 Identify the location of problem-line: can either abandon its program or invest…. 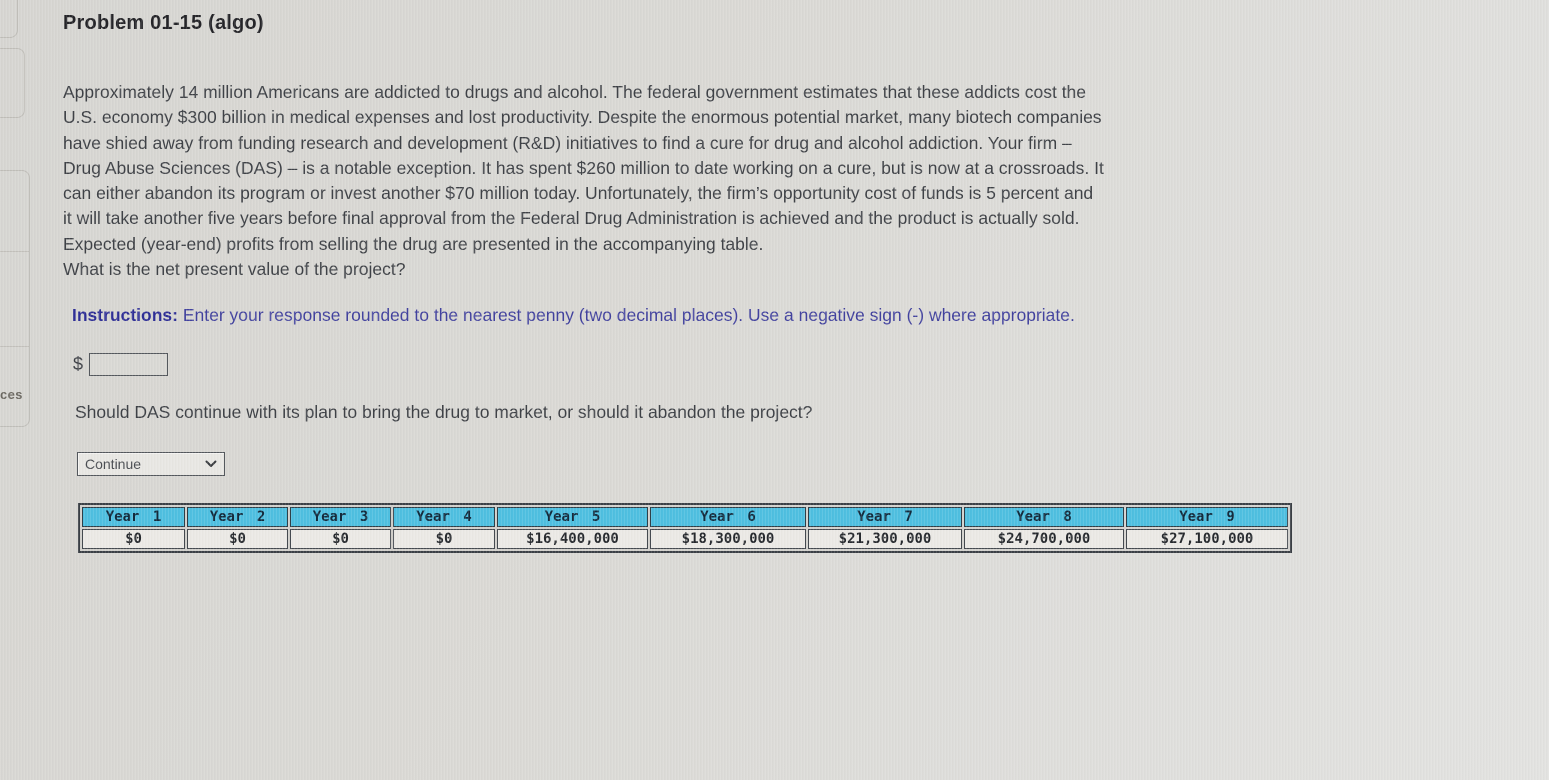
(578, 193).